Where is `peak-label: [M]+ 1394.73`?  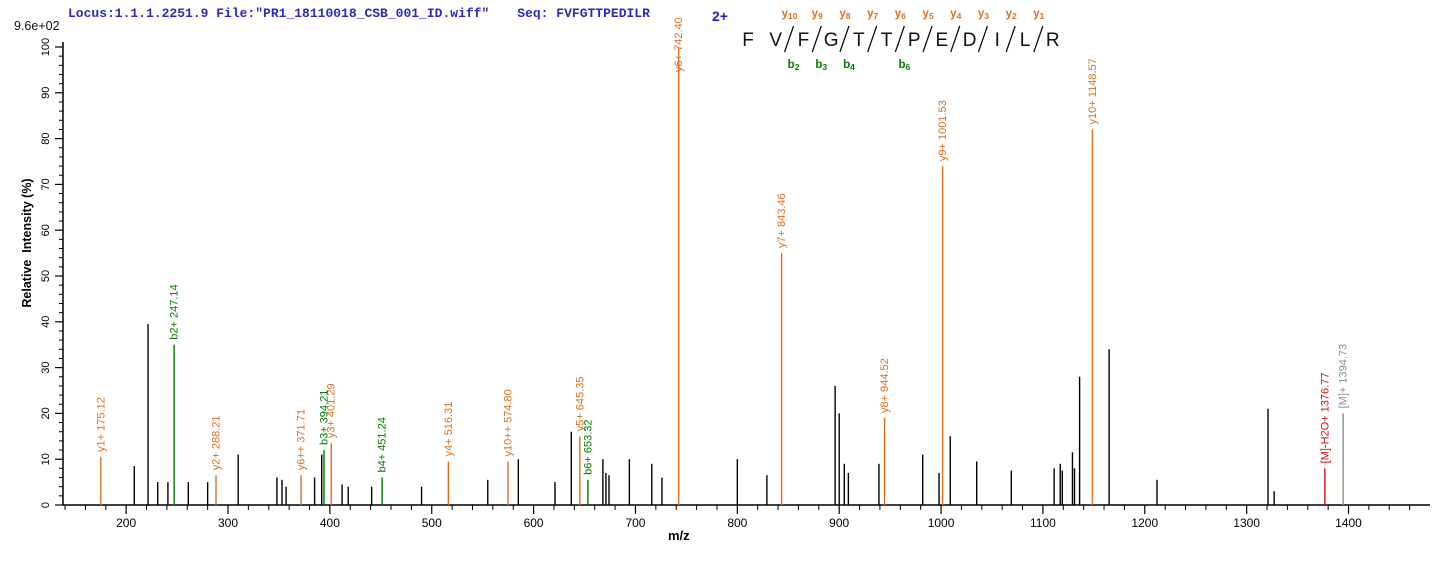
peak-label: [M]+ 1394.73 is located at coordinates (1344, 376).